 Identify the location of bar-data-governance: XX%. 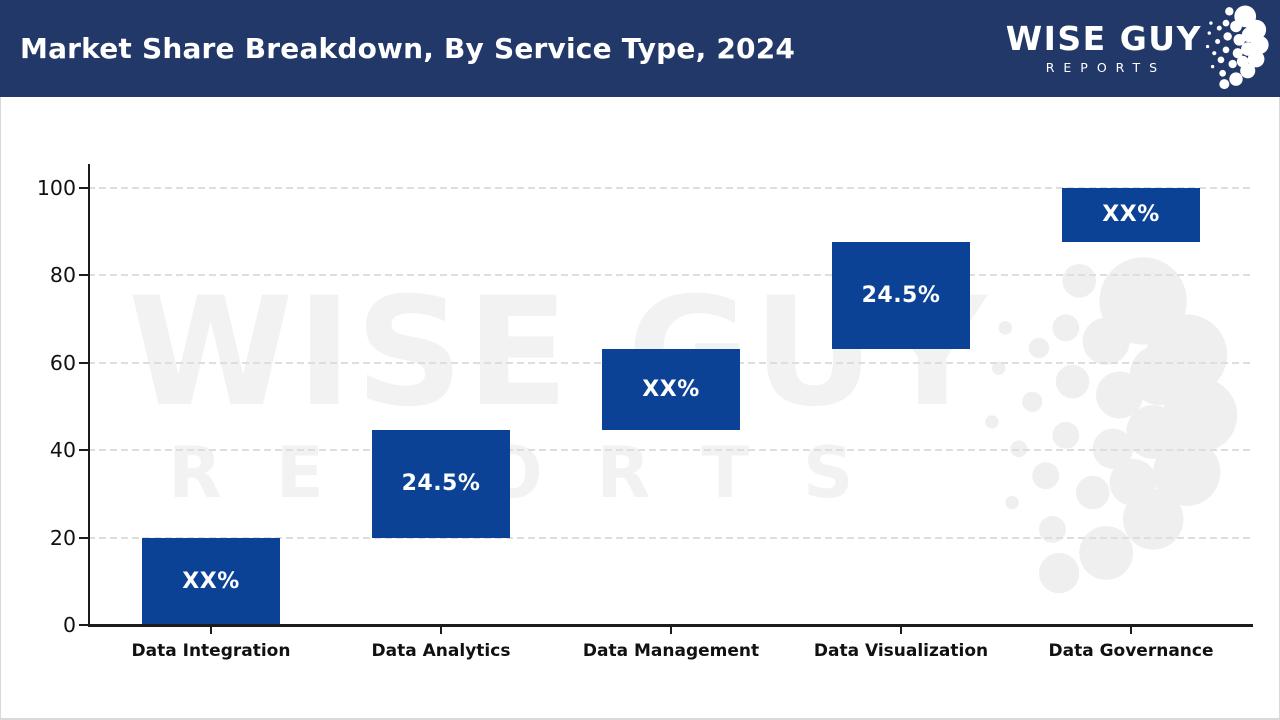
(1131, 215).